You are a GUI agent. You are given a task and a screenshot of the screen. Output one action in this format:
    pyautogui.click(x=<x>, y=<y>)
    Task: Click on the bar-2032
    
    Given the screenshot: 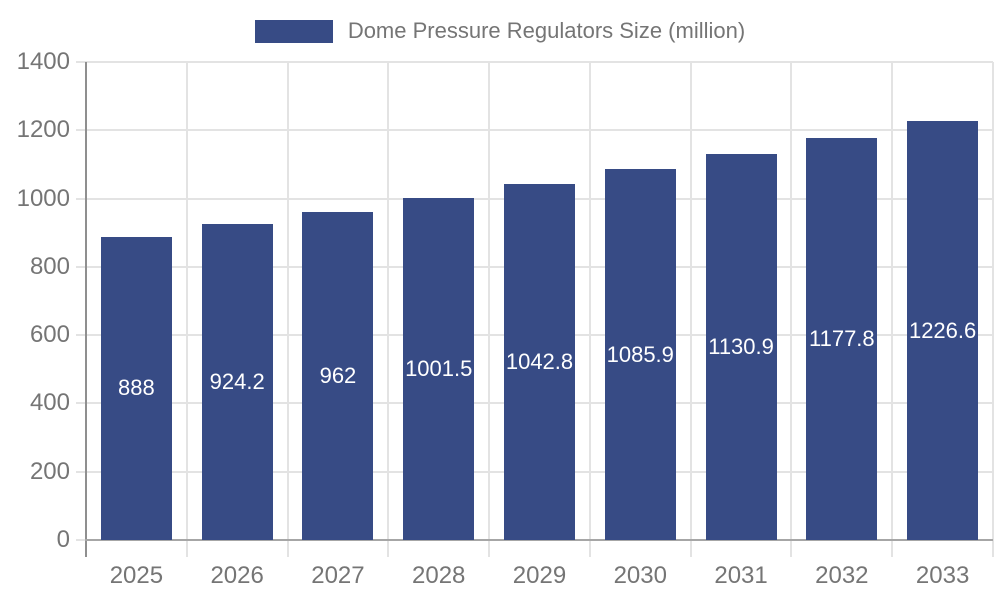 What is the action you would take?
    pyautogui.click(x=842, y=338)
    